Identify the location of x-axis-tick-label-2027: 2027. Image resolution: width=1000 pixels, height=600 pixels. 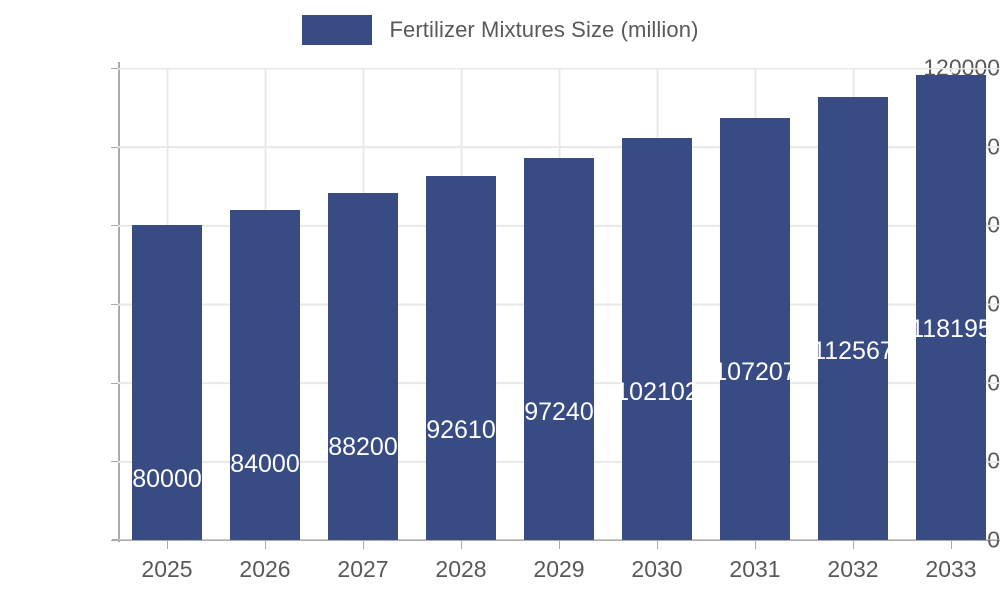
(363, 569).